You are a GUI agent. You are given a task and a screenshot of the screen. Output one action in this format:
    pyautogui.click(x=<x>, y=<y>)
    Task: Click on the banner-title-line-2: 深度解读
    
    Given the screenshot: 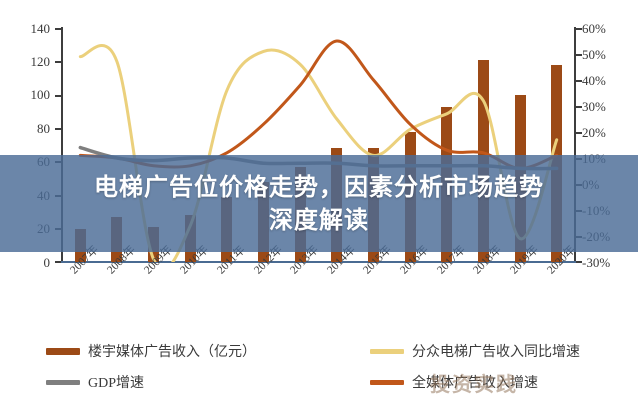 What is the action you would take?
    pyautogui.click(x=319, y=219)
    